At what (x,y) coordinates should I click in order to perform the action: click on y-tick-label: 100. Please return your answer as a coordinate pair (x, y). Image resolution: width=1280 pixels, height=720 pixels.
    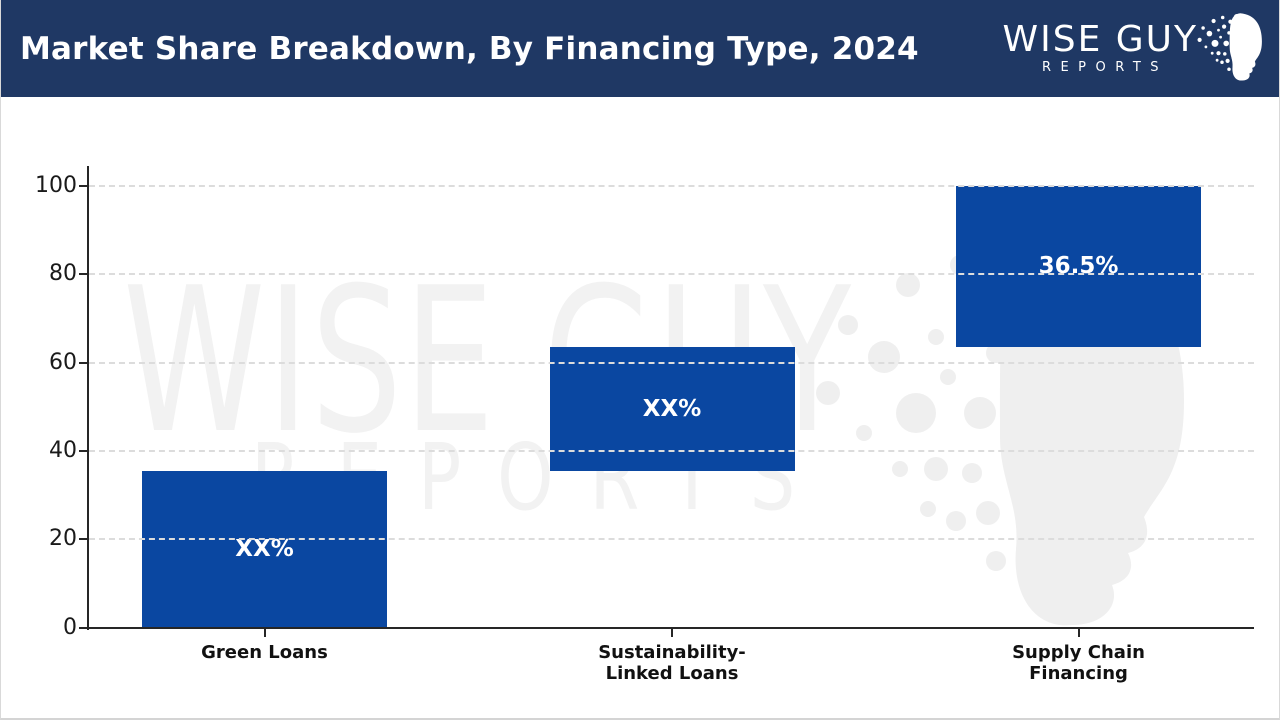
    Looking at the image, I should click on (56, 185).